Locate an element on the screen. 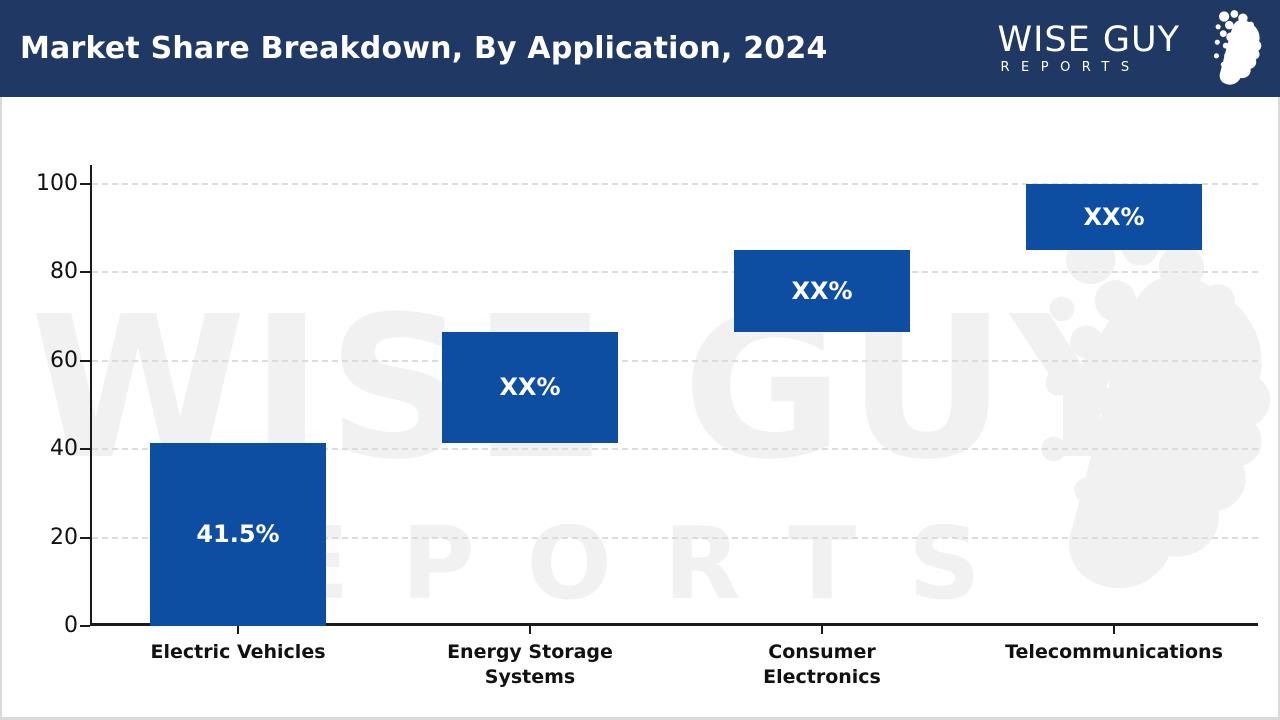 Image resolution: width=1280 pixels, height=720 pixels. bar-telecommunications: XX% is located at coordinates (1114, 217).